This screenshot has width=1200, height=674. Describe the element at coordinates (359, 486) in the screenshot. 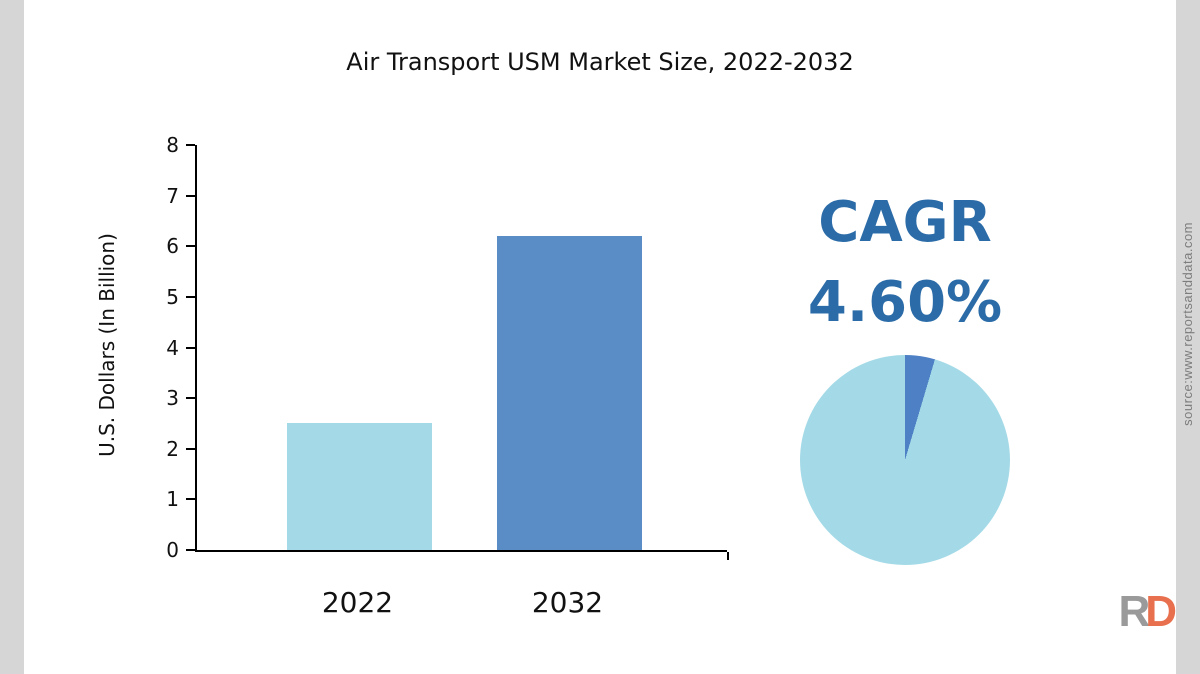

I see `bar-2022` at that location.